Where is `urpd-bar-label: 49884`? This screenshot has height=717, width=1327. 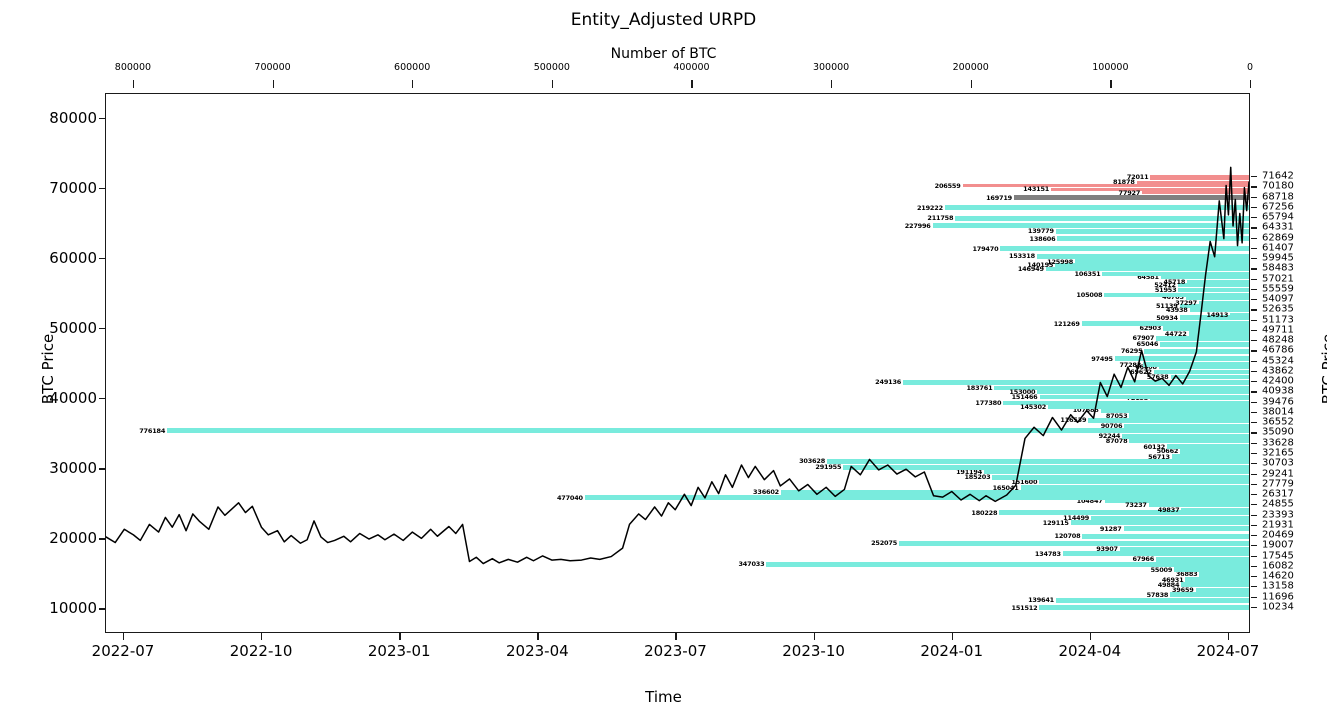
urpd-bar-label: 49884 is located at coordinates (1168, 584).